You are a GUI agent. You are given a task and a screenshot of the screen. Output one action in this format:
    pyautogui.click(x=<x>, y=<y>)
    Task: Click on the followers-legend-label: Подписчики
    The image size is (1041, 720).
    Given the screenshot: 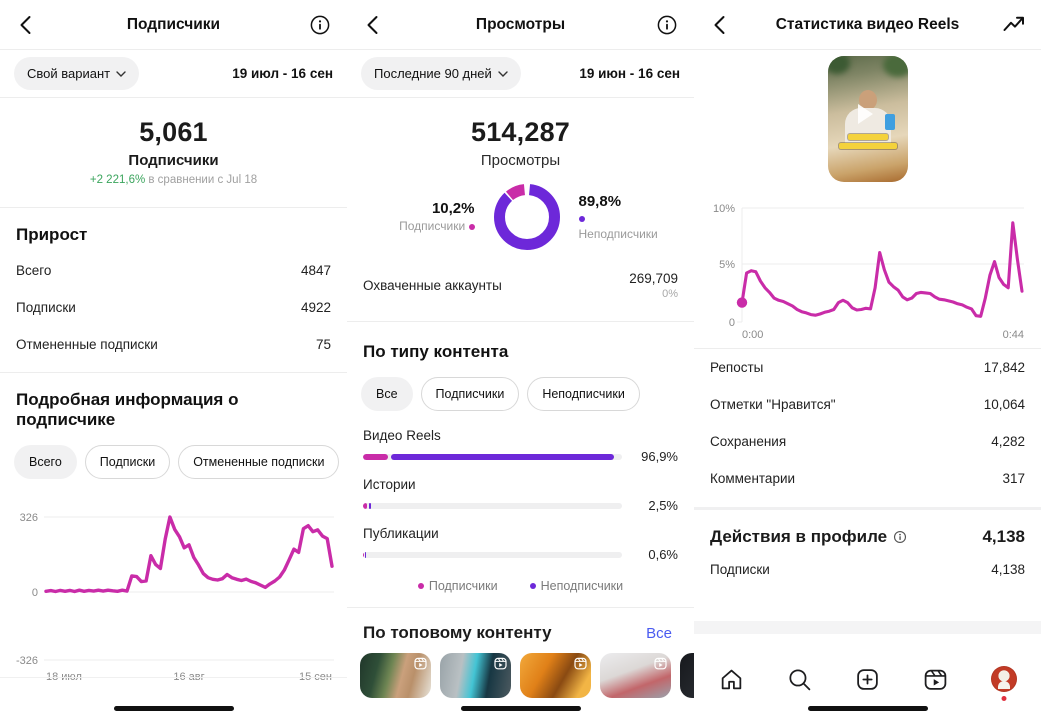 What is the action you would take?
    pyautogui.click(x=432, y=226)
    